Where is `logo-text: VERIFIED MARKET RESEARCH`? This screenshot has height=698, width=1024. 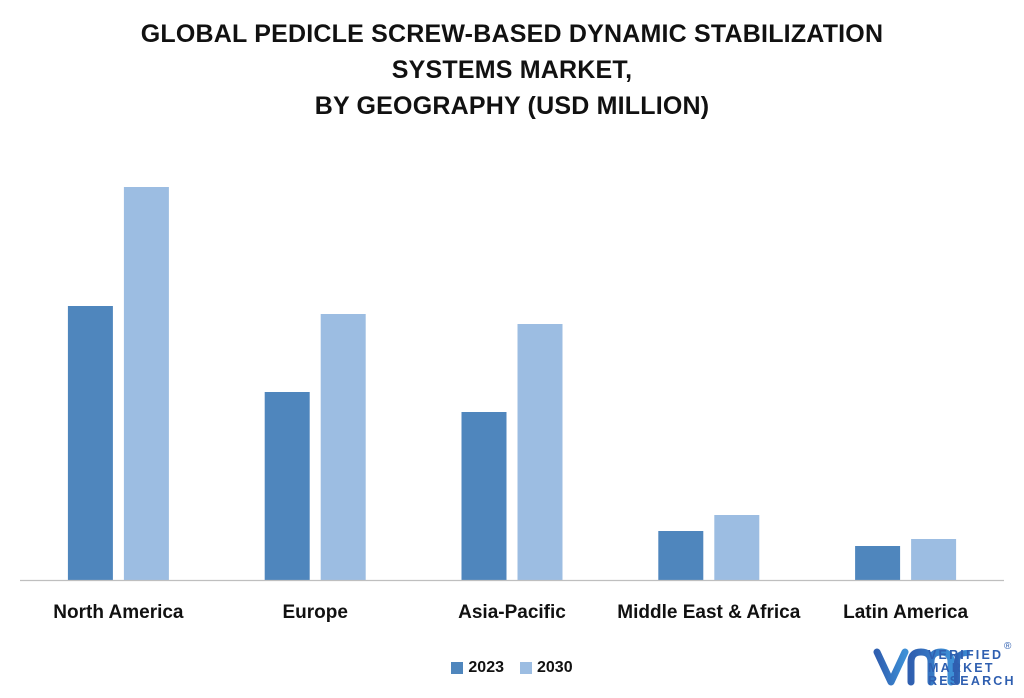
logo-text: VERIFIED MARKET RESEARCH is located at coordinates (972, 668).